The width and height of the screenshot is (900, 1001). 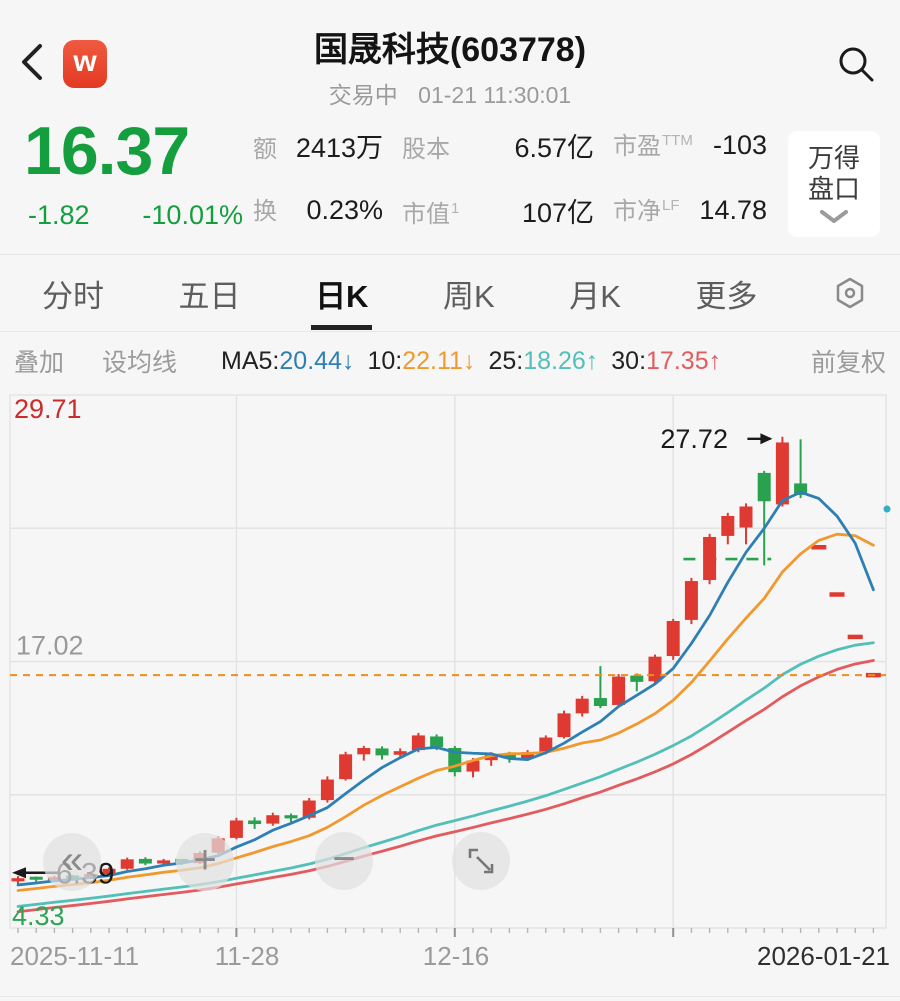 What do you see at coordinates (456, 956) in the screenshot?
I see `x-axis-label: 12-16` at bounding box center [456, 956].